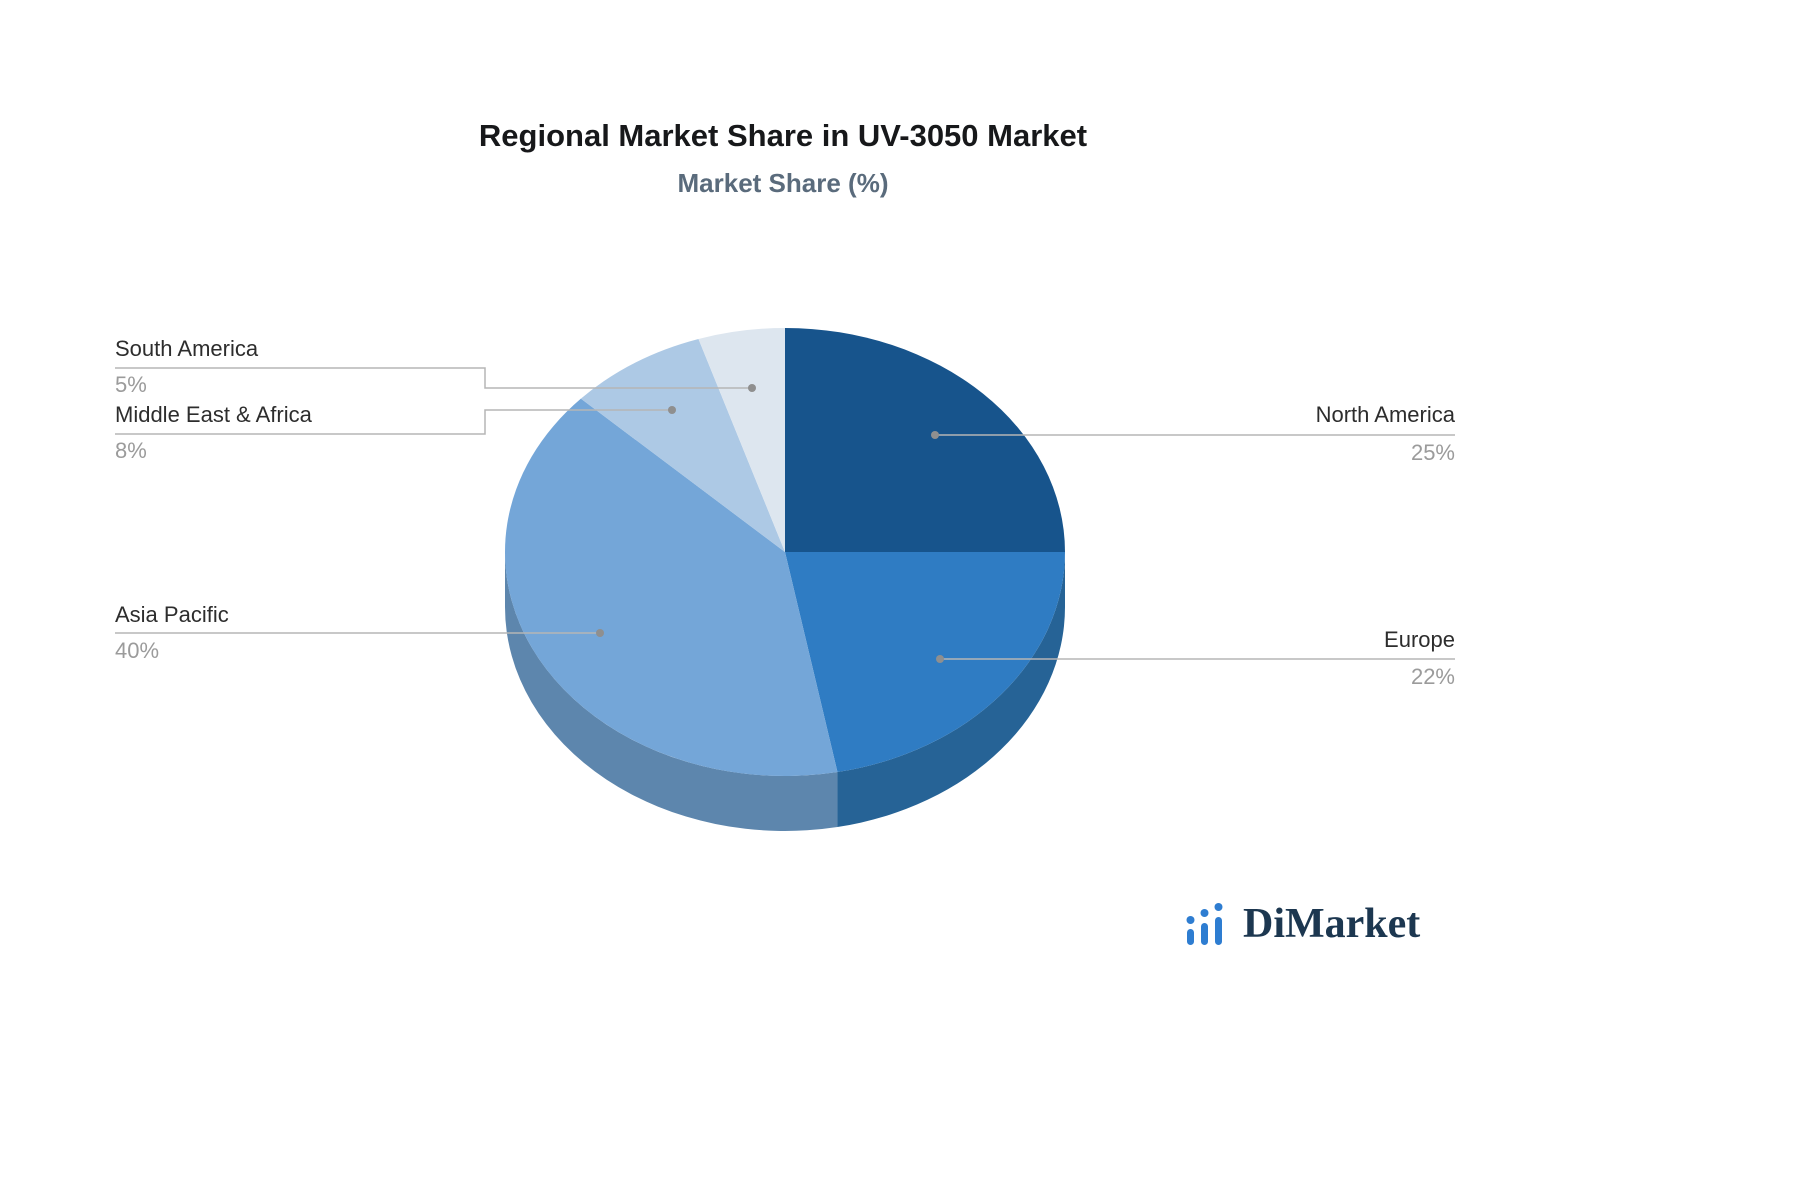  What do you see at coordinates (935, 435) in the screenshot?
I see `leader-dot-north-america` at bounding box center [935, 435].